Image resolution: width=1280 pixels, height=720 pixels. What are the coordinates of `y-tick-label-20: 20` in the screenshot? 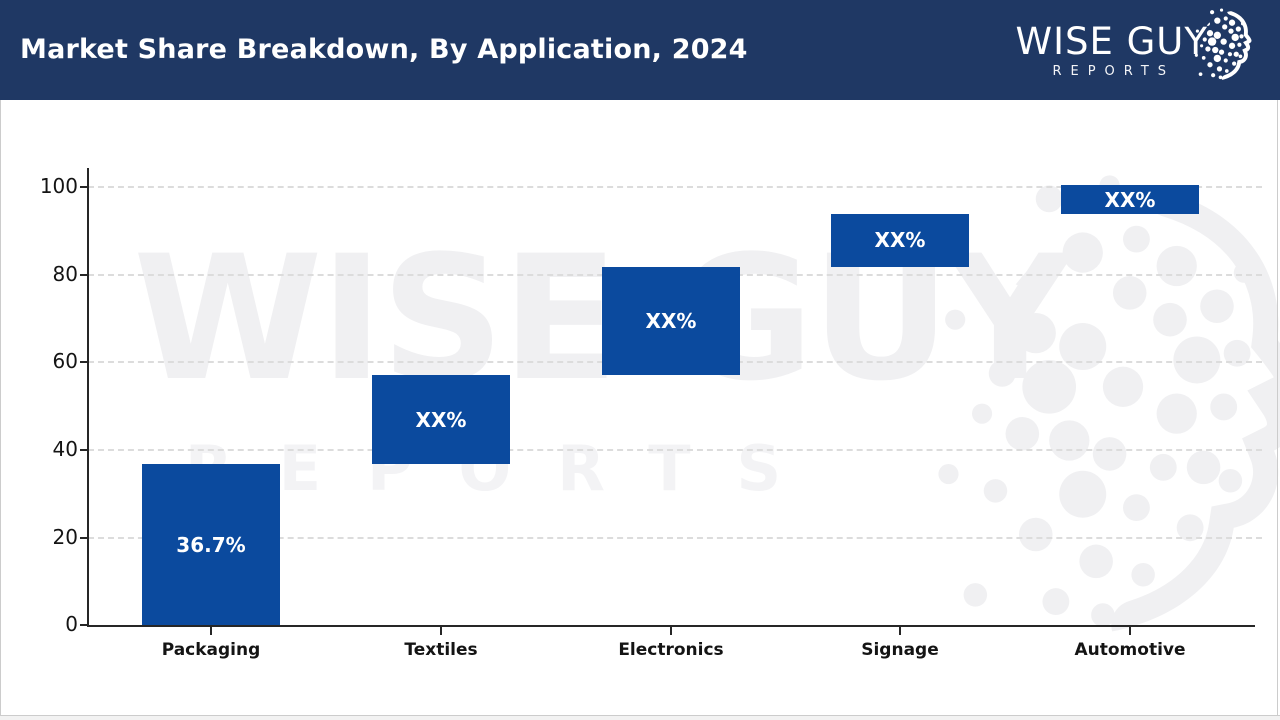 It's located at (65, 536).